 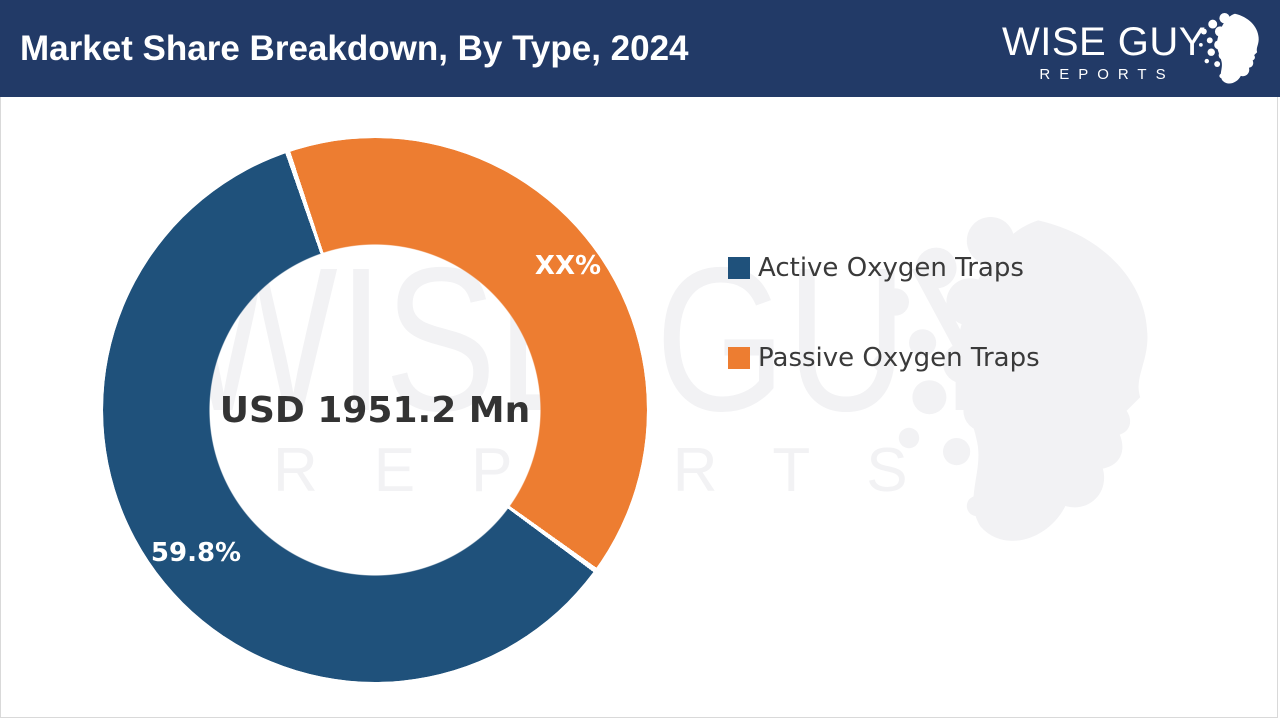 I want to click on legend-item-passive: Passive Oxygen Traps, so click(x=884, y=358).